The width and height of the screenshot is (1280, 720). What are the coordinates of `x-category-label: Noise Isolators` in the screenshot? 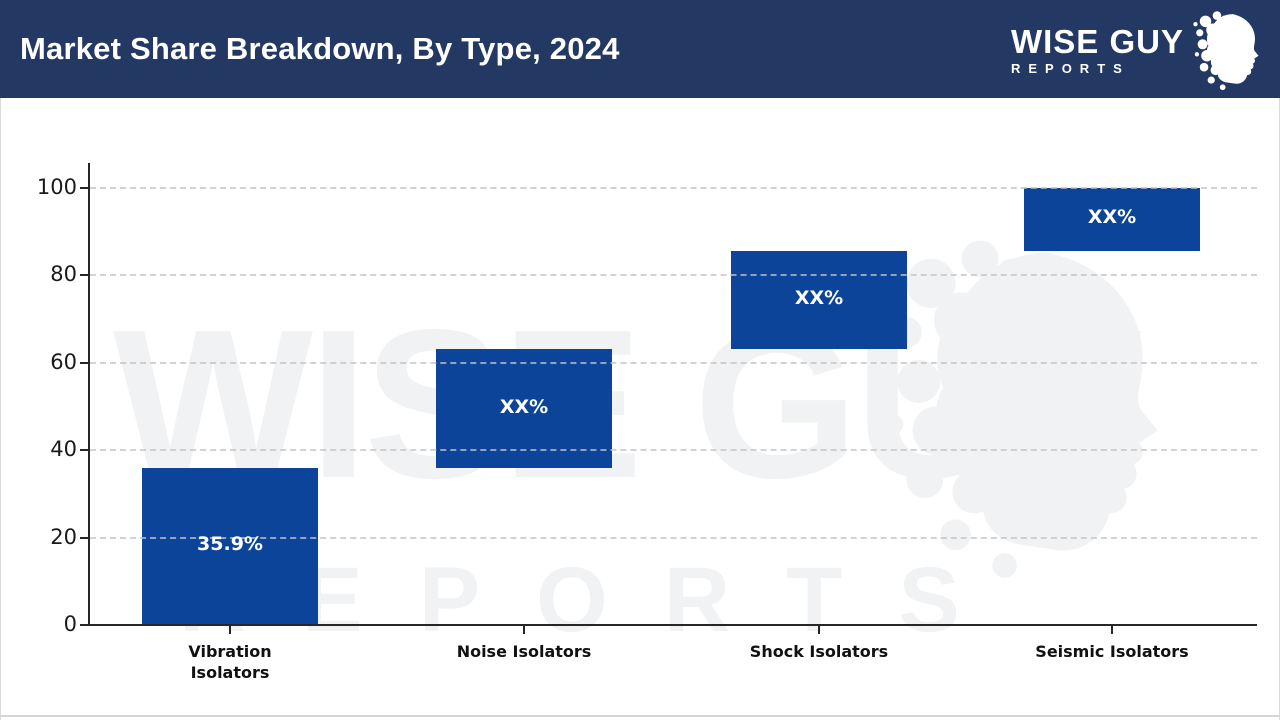 It's located at (524, 651).